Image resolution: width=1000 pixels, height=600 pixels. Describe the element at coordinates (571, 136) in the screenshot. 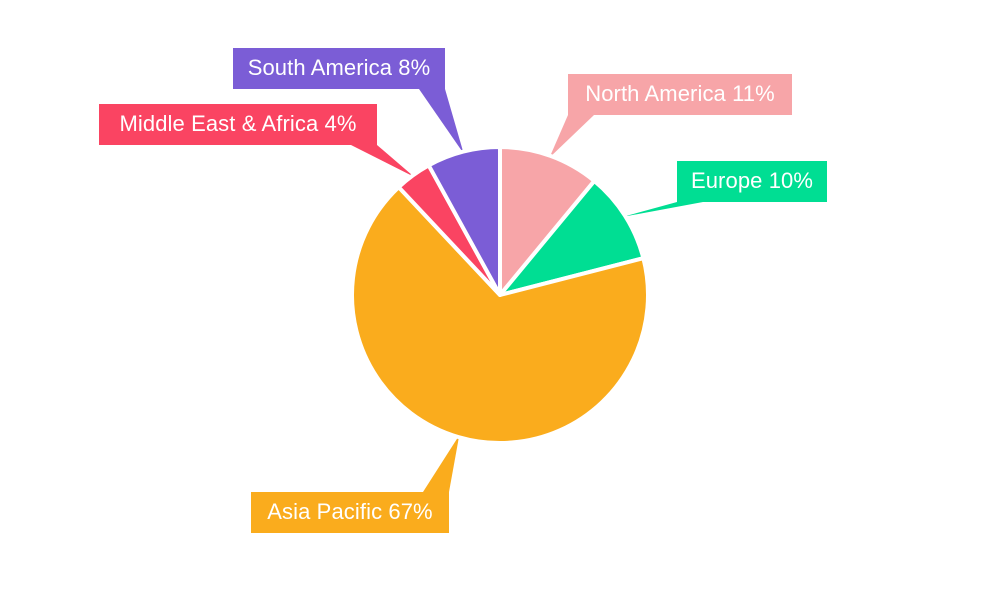

I see `leader-line-north-america` at that location.